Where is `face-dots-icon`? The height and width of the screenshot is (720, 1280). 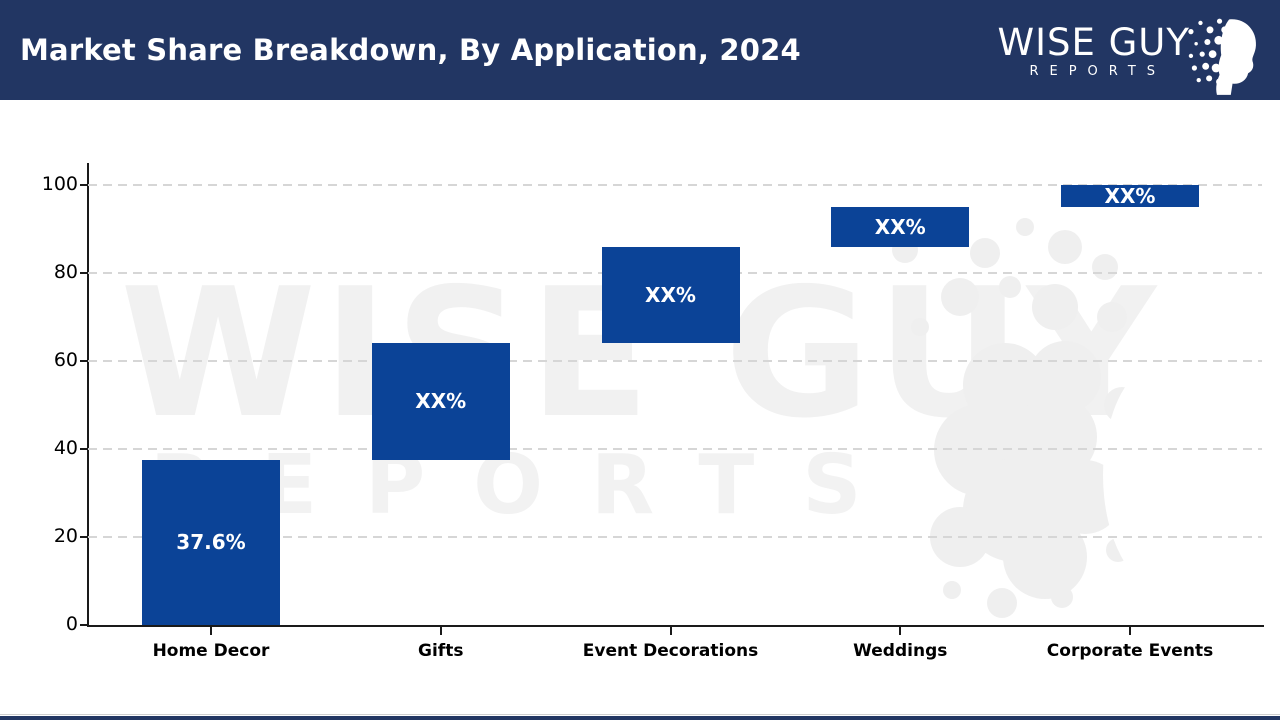 face-dots-icon is located at coordinates (1222, 56).